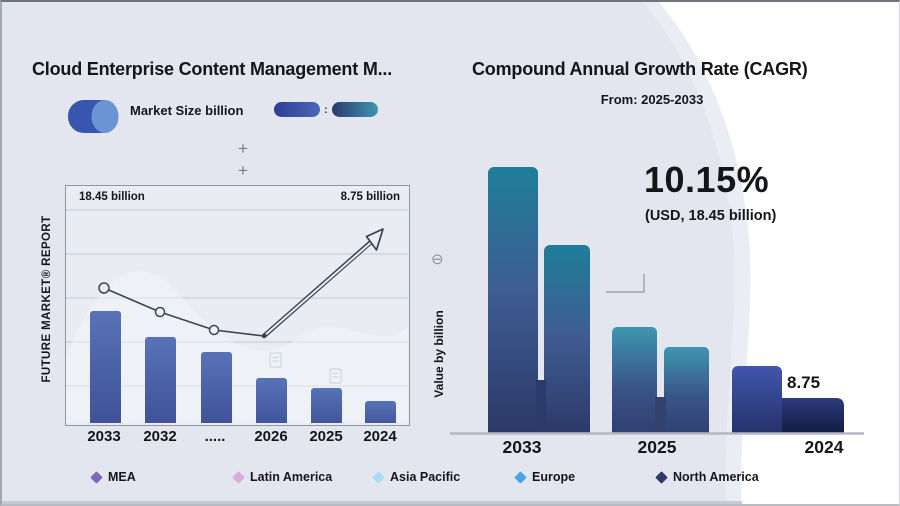 Image resolution: width=900 pixels, height=506 pixels. What do you see at coordinates (326, 436) in the screenshot?
I see `year-label-2025: 2025` at bounding box center [326, 436].